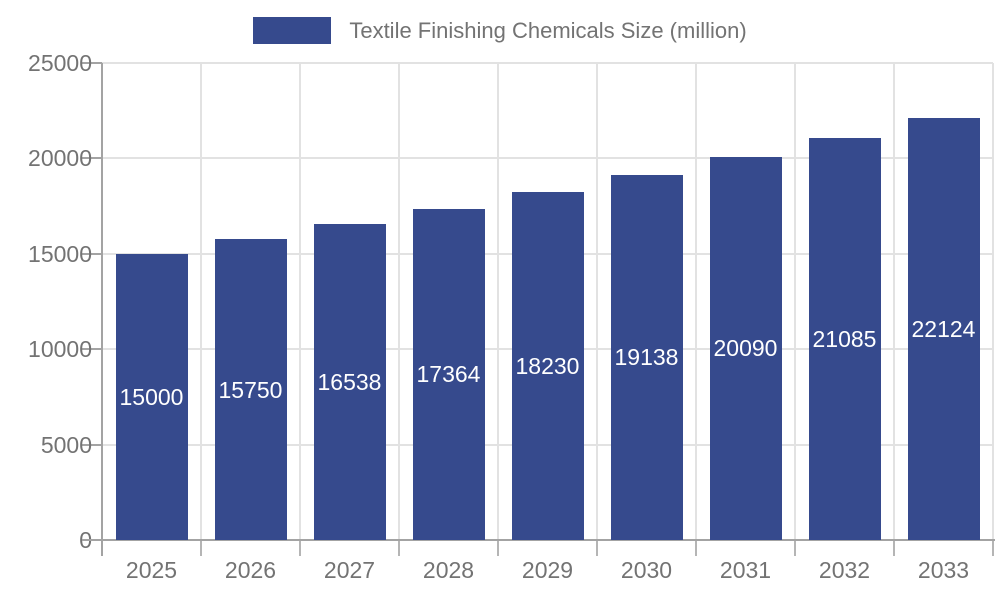  Describe the element at coordinates (349, 570) in the screenshot. I see `x-tick-label: 2027` at that location.